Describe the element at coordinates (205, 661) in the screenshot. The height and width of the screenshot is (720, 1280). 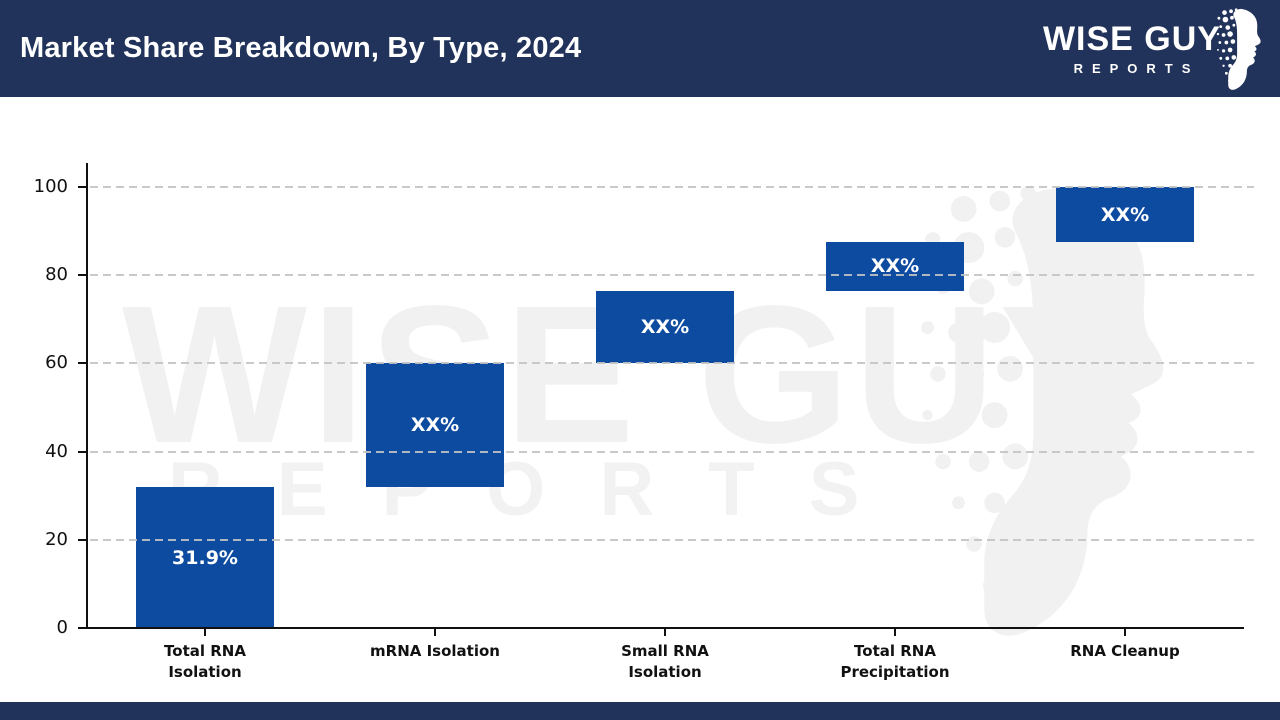
I see `x-tick-label: Total RNA Isolation` at that location.